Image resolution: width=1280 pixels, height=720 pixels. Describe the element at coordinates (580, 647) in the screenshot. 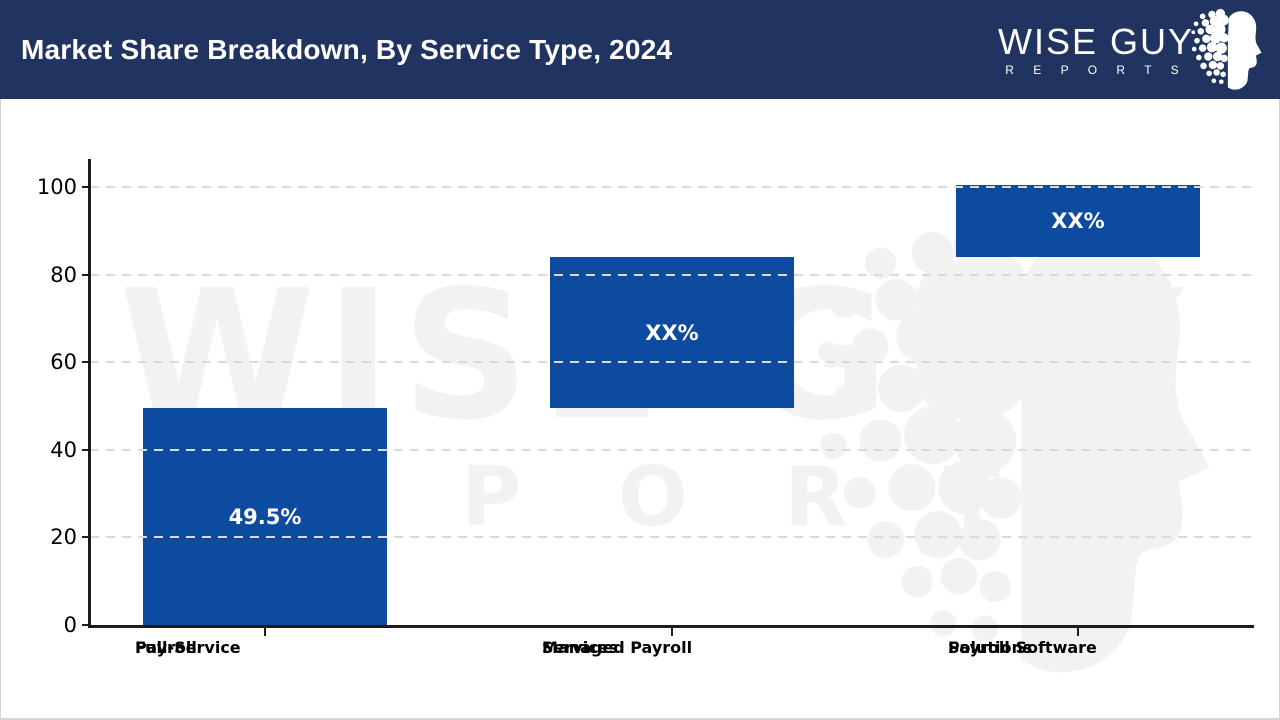

I see `x-category-label-line: Services` at that location.